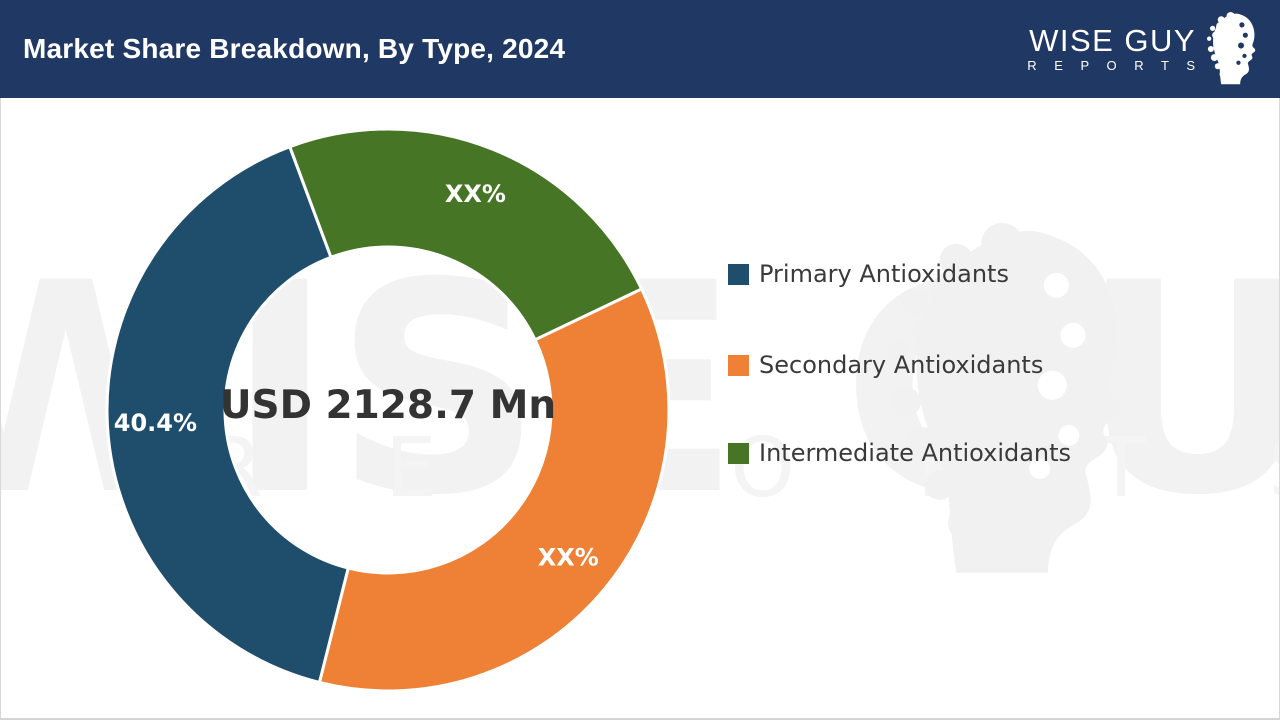 This screenshot has height=720, width=1280. Describe the element at coordinates (738, 274) in the screenshot. I see `legend-swatch-primary` at that location.